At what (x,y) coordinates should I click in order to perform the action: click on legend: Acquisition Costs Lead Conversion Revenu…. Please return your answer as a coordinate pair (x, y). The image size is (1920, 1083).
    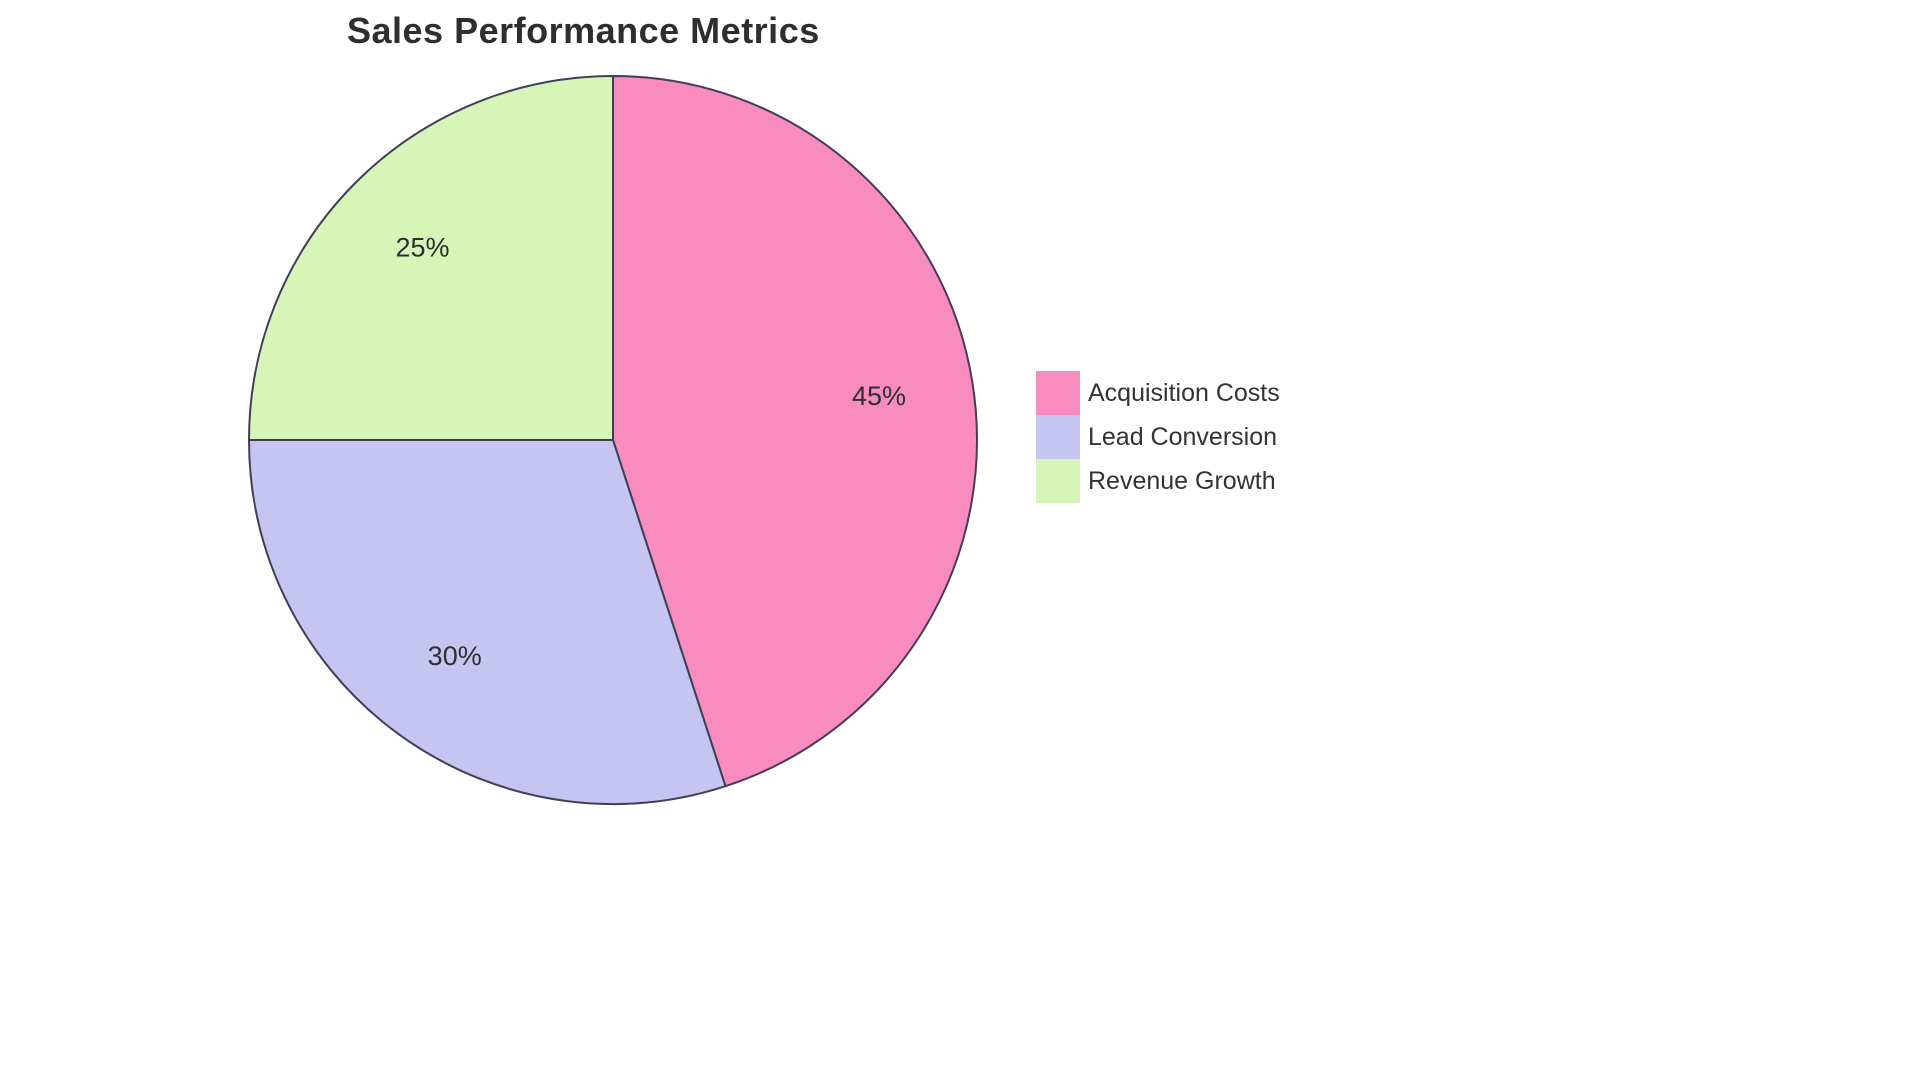
    Looking at the image, I should click on (1158, 437).